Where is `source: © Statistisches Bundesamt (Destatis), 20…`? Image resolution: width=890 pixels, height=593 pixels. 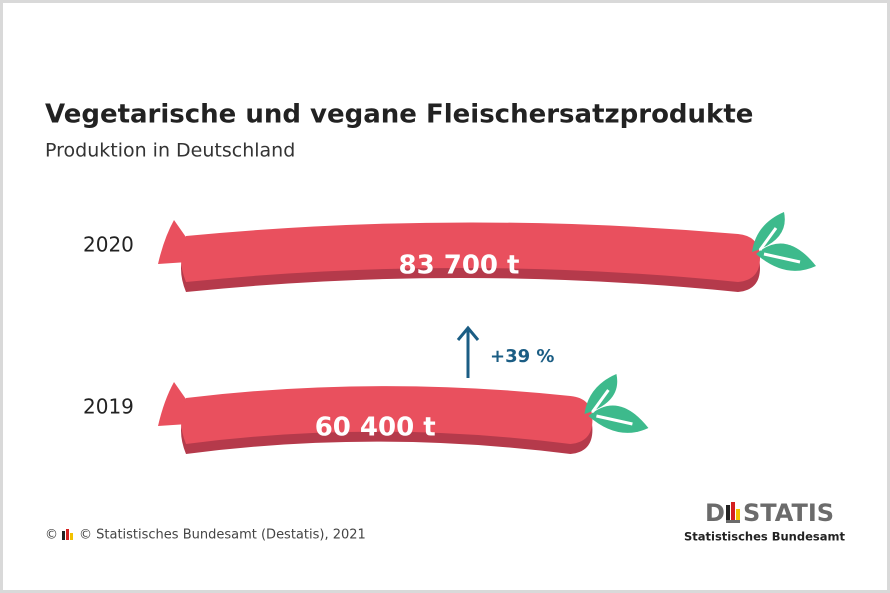
source: © Statistisches Bundesamt (Destatis), 20… is located at coordinates (222, 535).